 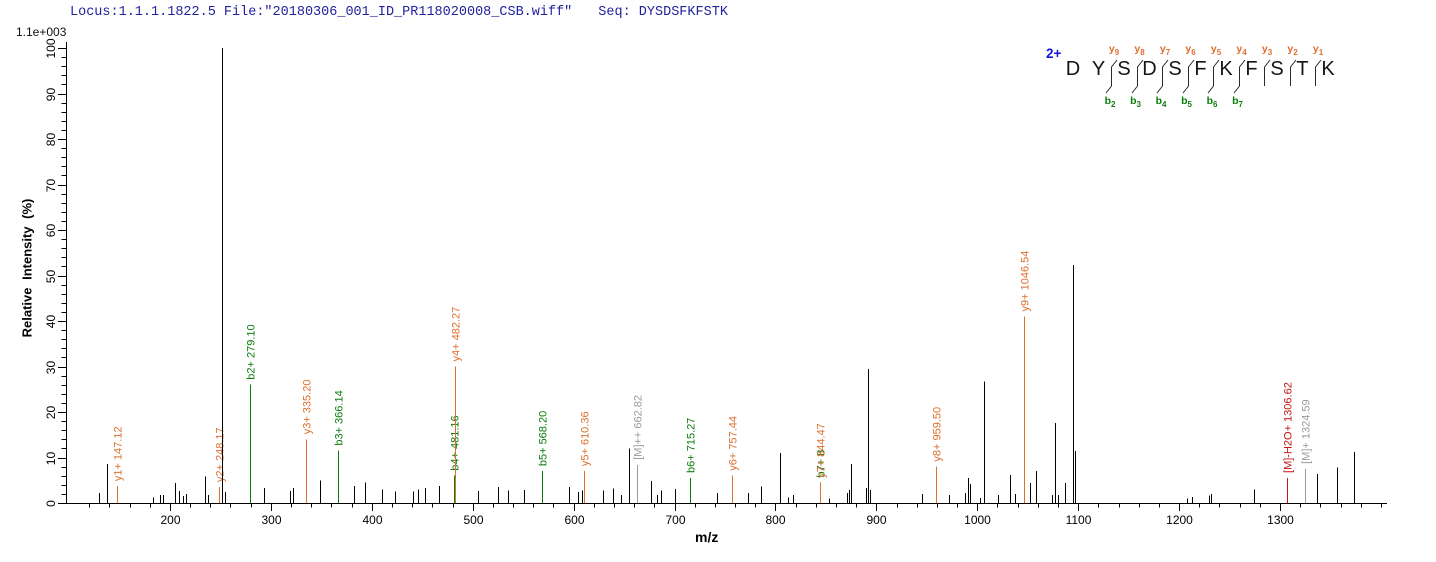 What do you see at coordinates (473, 520) in the screenshot?
I see `x-tick-label: 500` at bounding box center [473, 520].